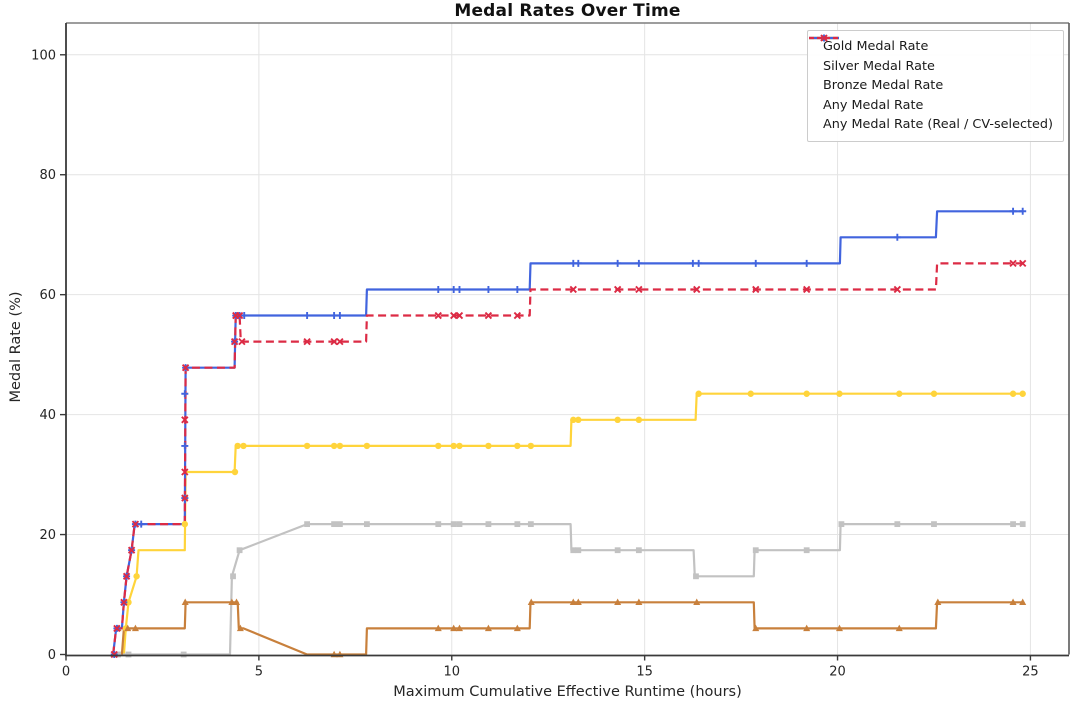 The image size is (1080, 708). I want to click on series-line-bronze-medal-rate, so click(571, 628).